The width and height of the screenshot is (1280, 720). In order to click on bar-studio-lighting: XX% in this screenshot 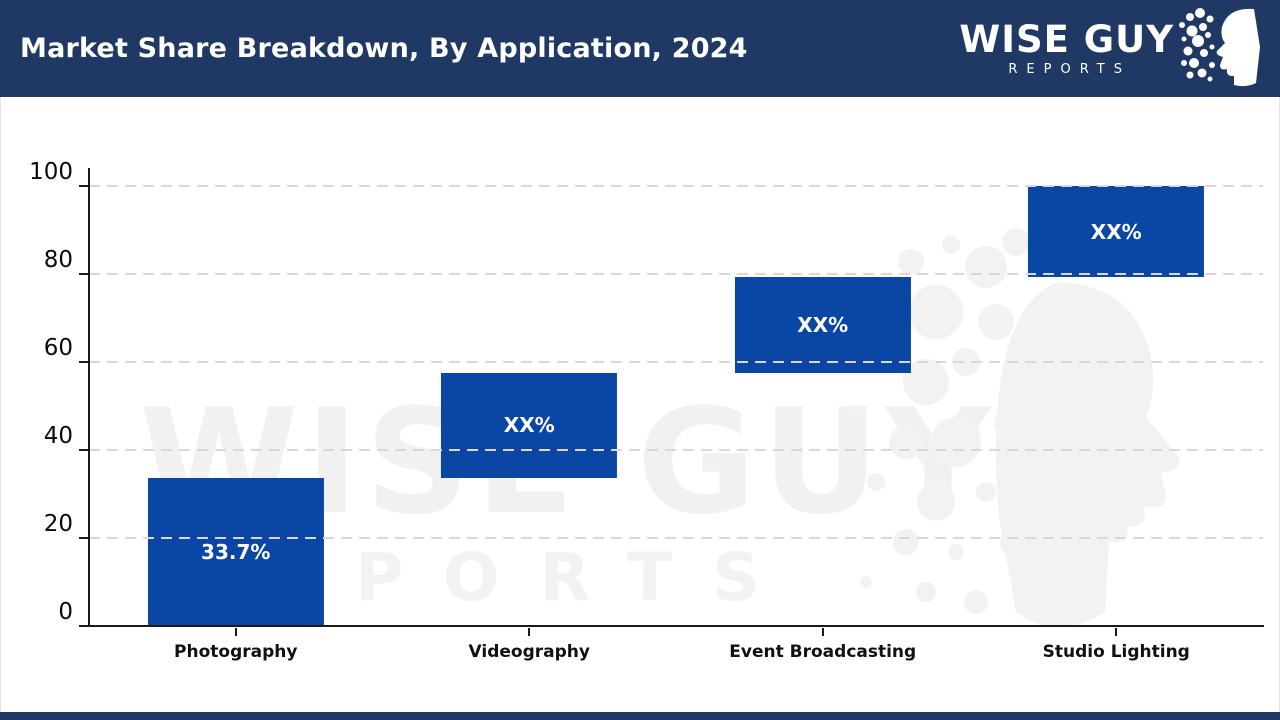, I will do `click(1116, 232)`.